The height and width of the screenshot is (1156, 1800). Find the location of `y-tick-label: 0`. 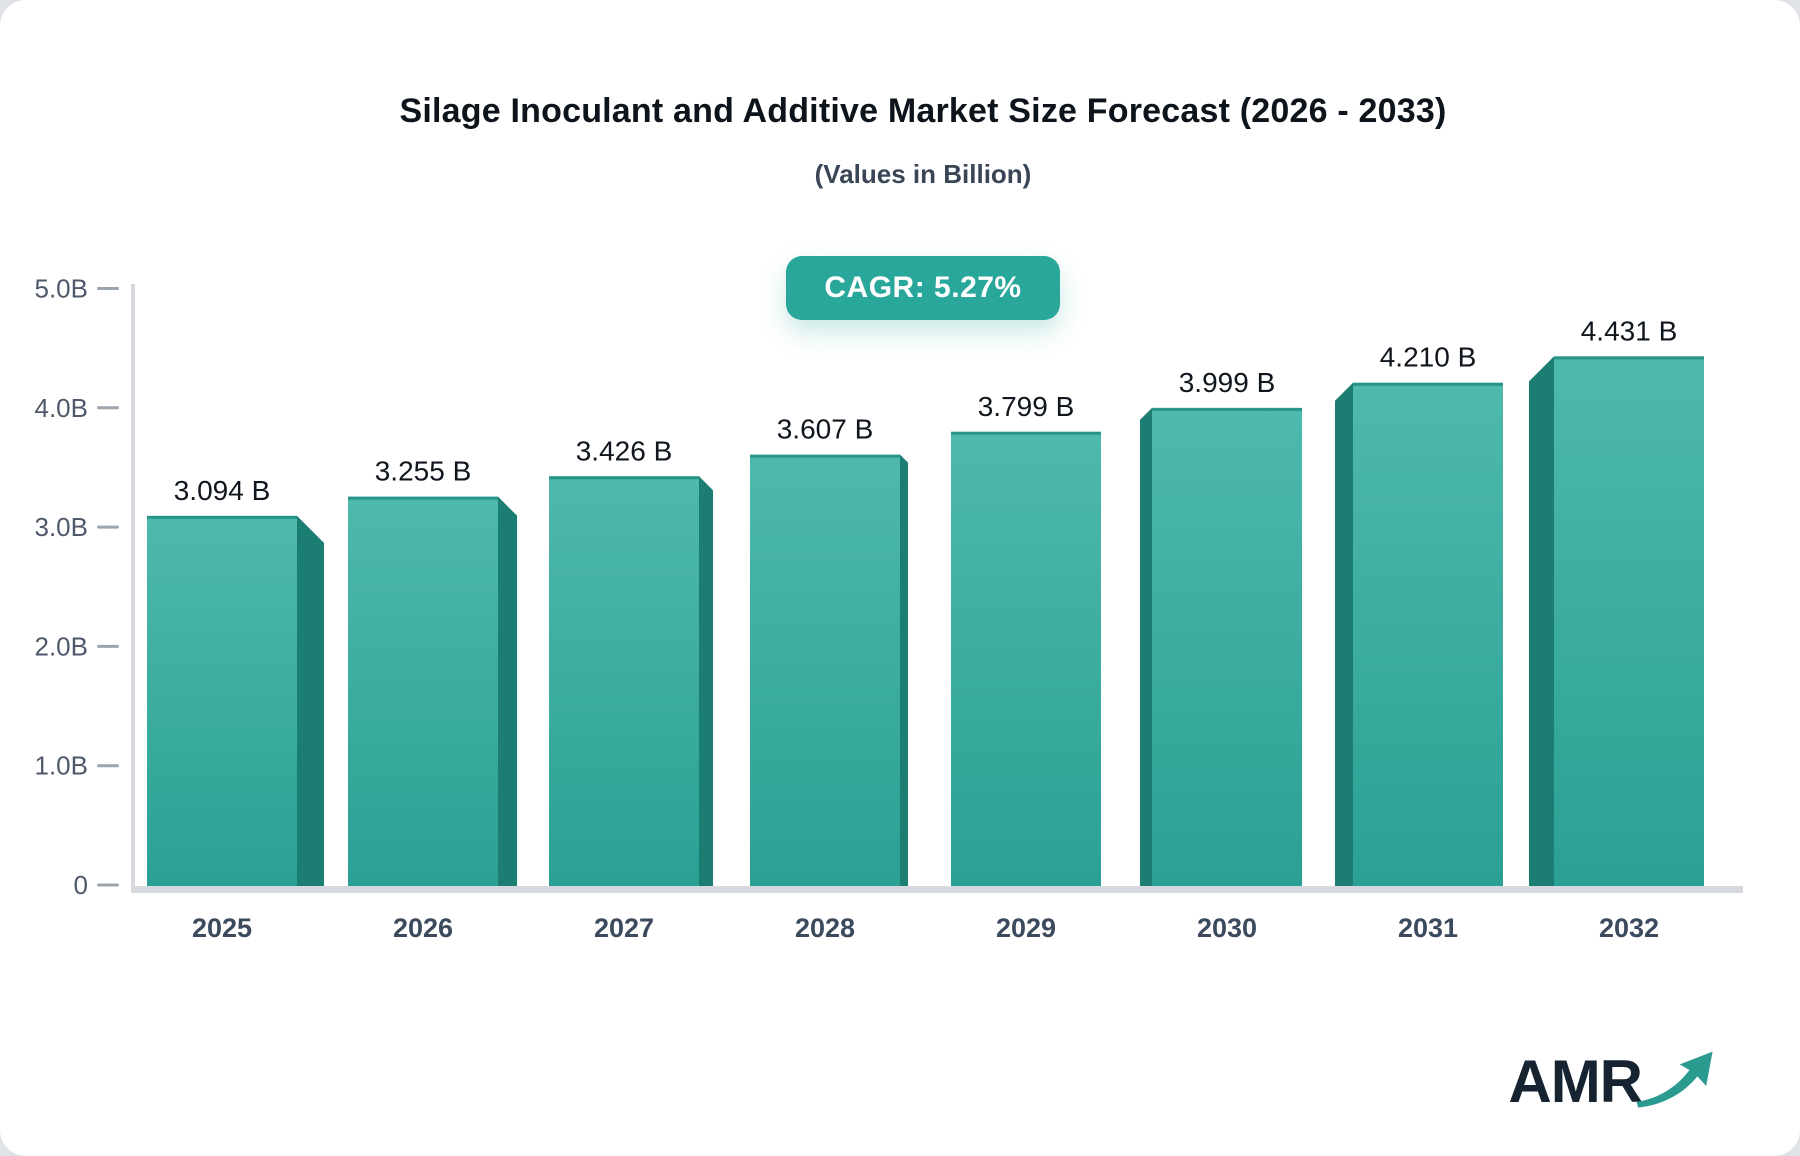

y-tick-label: 0 is located at coordinates (81, 885).